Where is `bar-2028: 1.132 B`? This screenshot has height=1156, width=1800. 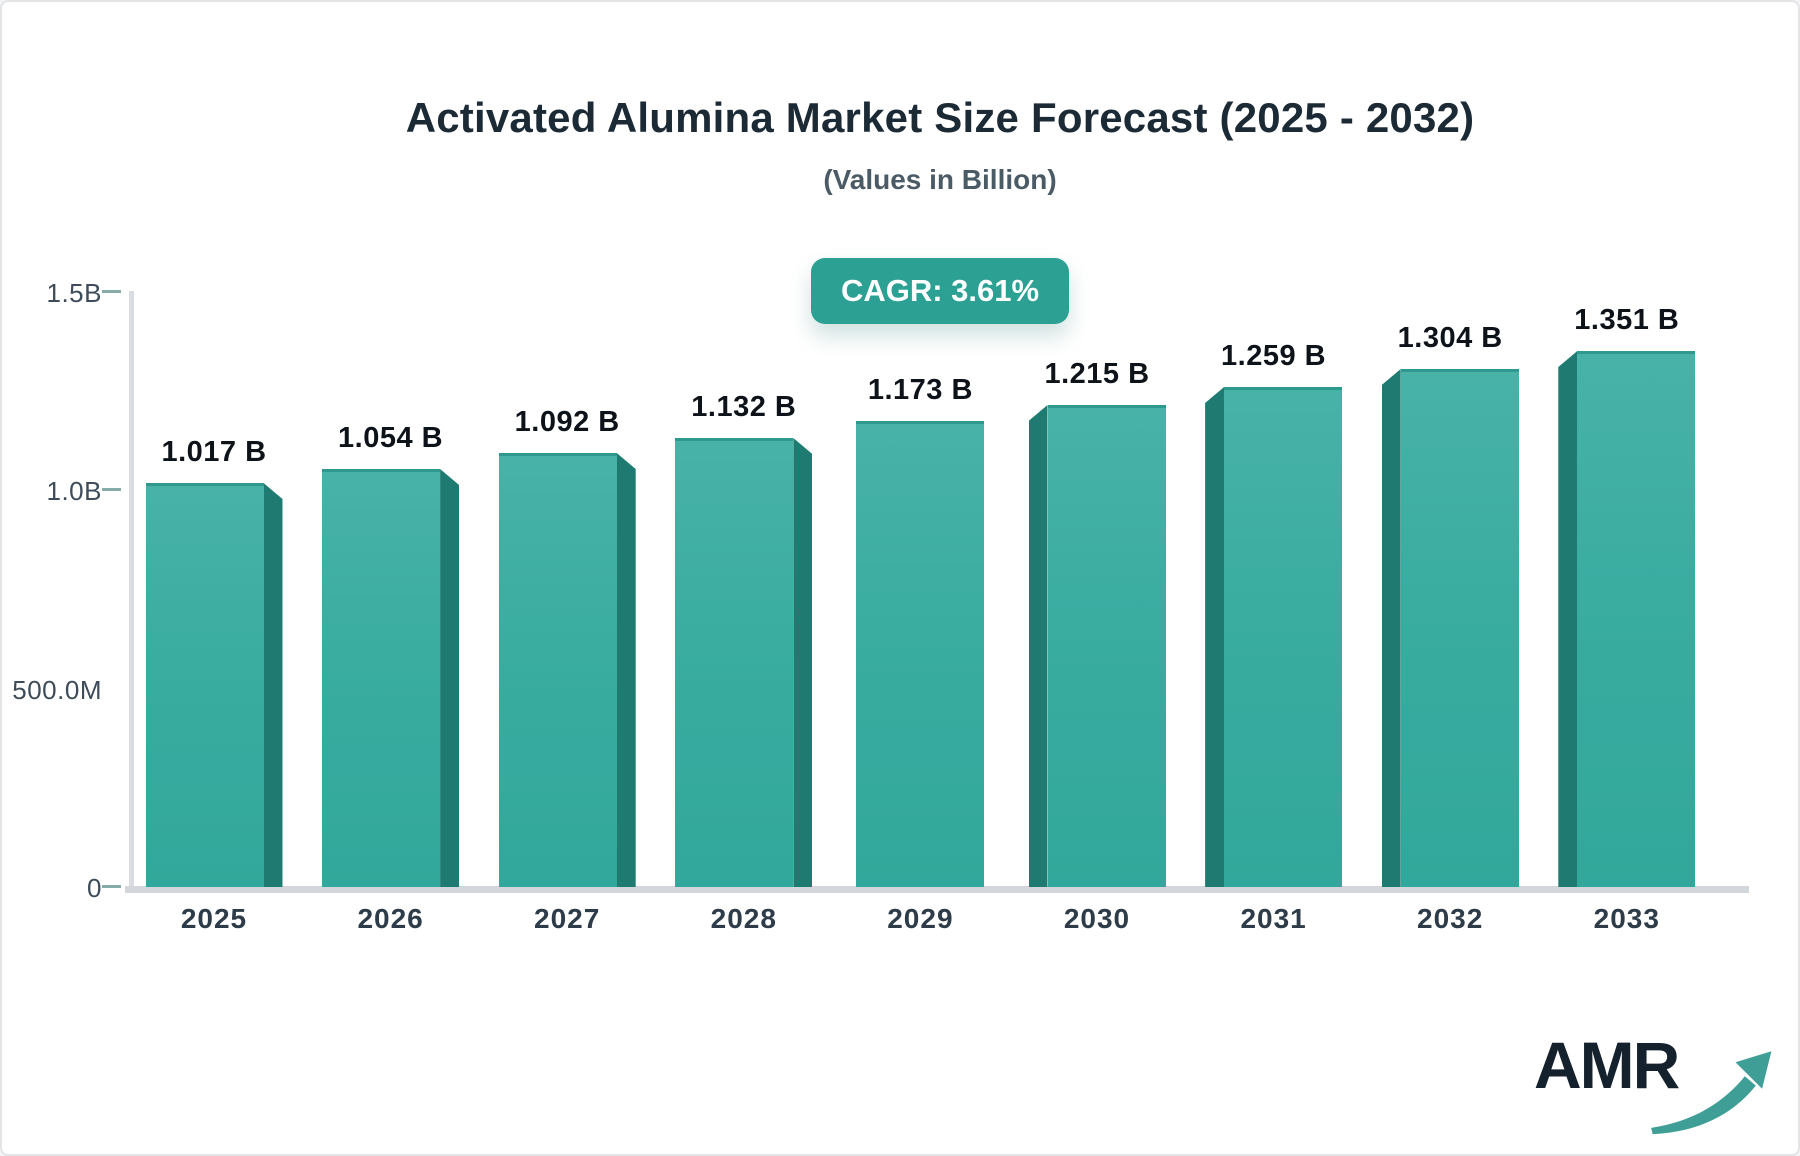
bar-2028: 1.132 B is located at coordinates (744, 639).